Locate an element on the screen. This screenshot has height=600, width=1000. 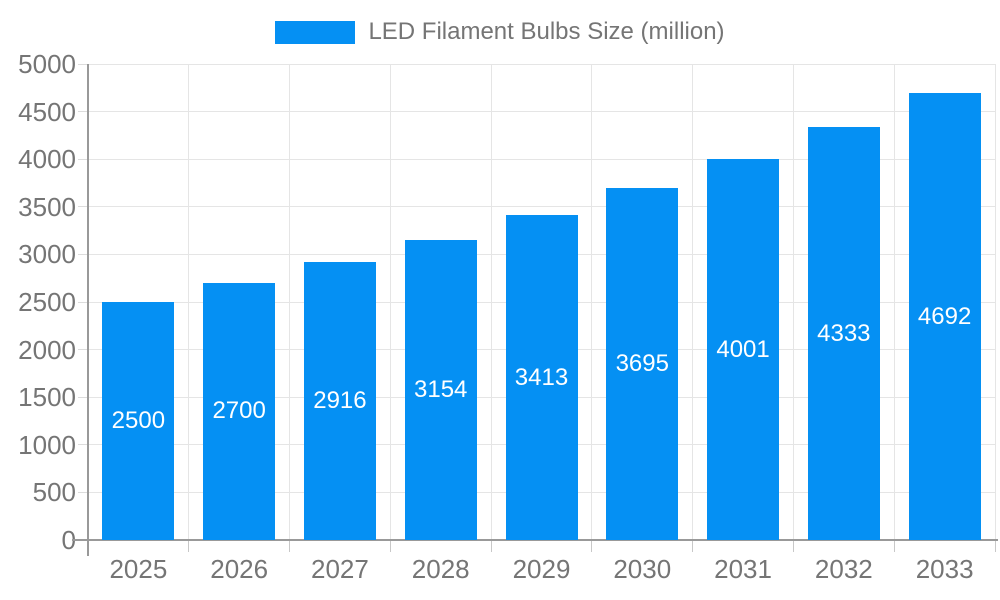
y-tick-label: 4000 is located at coordinates (47, 159).